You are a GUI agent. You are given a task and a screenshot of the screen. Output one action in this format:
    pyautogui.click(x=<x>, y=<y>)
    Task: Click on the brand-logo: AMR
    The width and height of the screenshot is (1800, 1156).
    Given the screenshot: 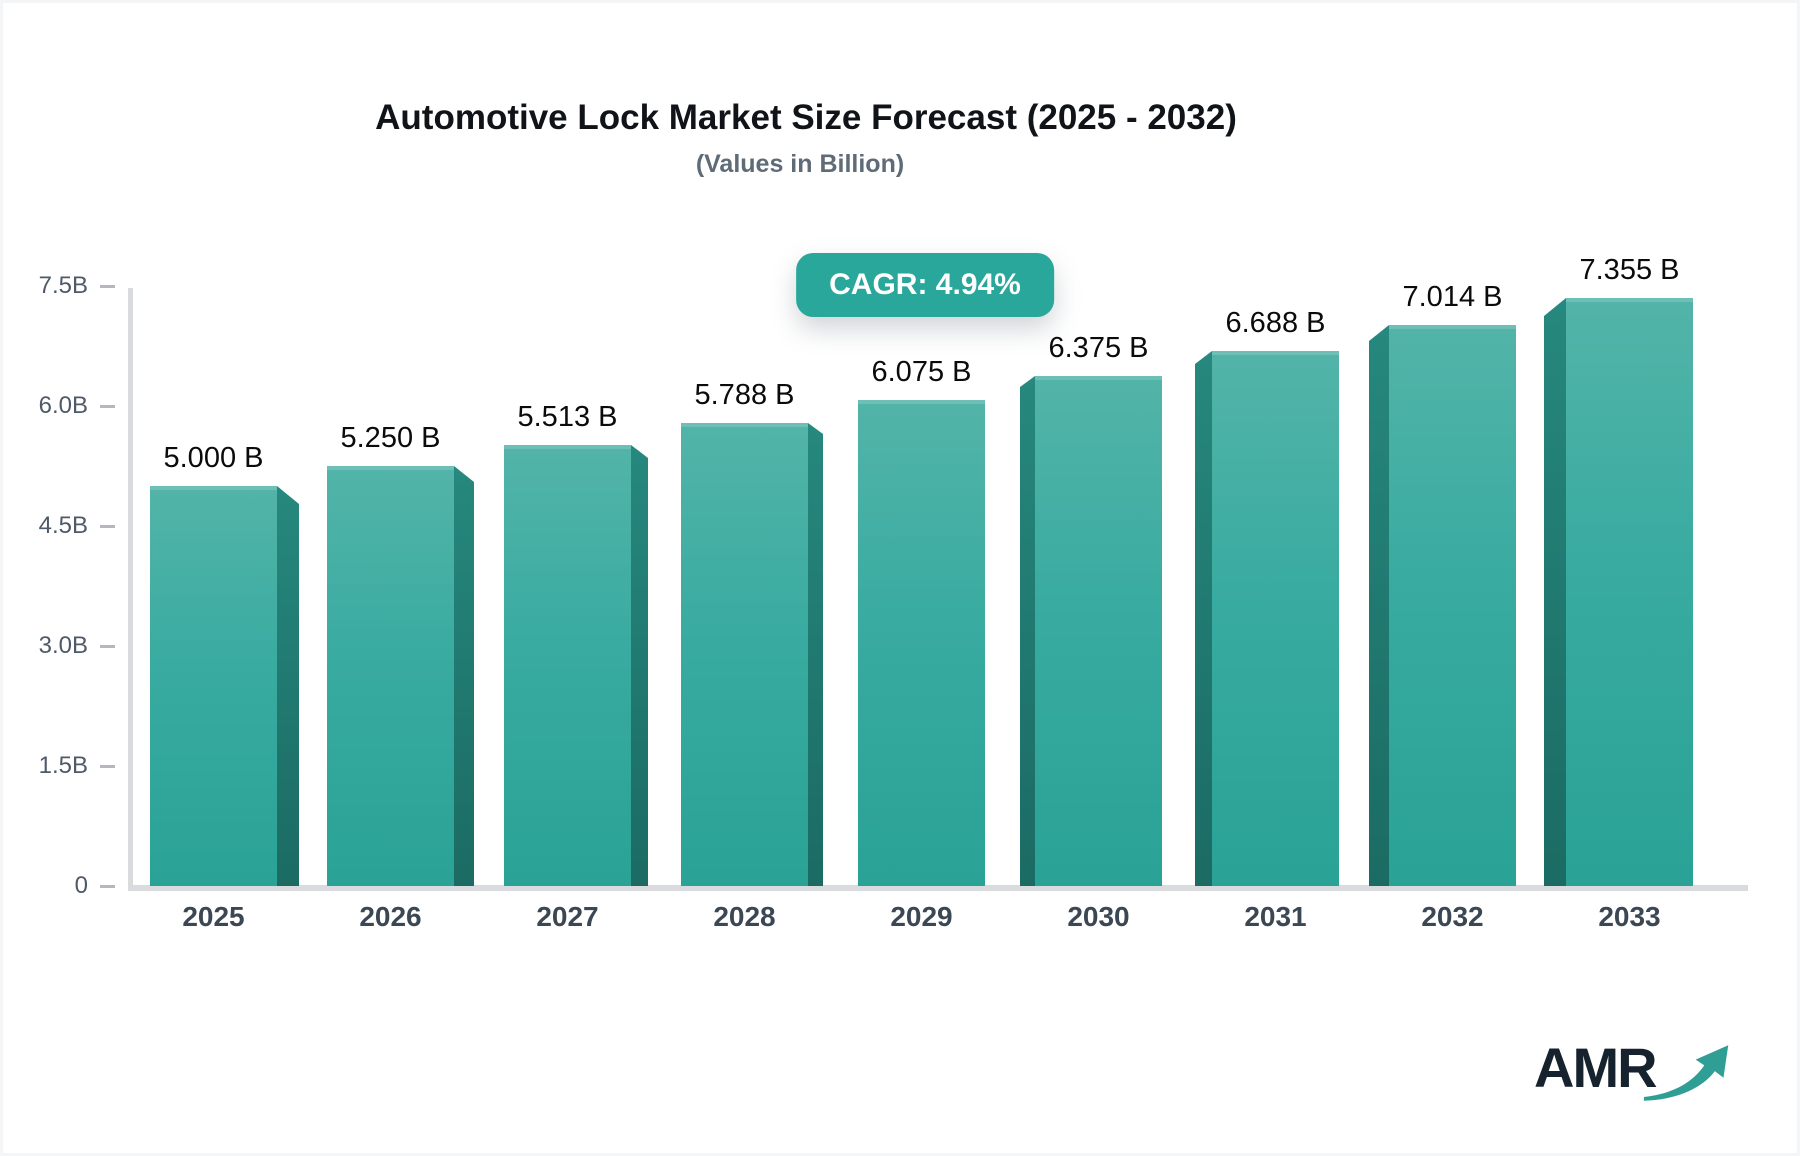 What is the action you would take?
    pyautogui.click(x=1634, y=1075)
    